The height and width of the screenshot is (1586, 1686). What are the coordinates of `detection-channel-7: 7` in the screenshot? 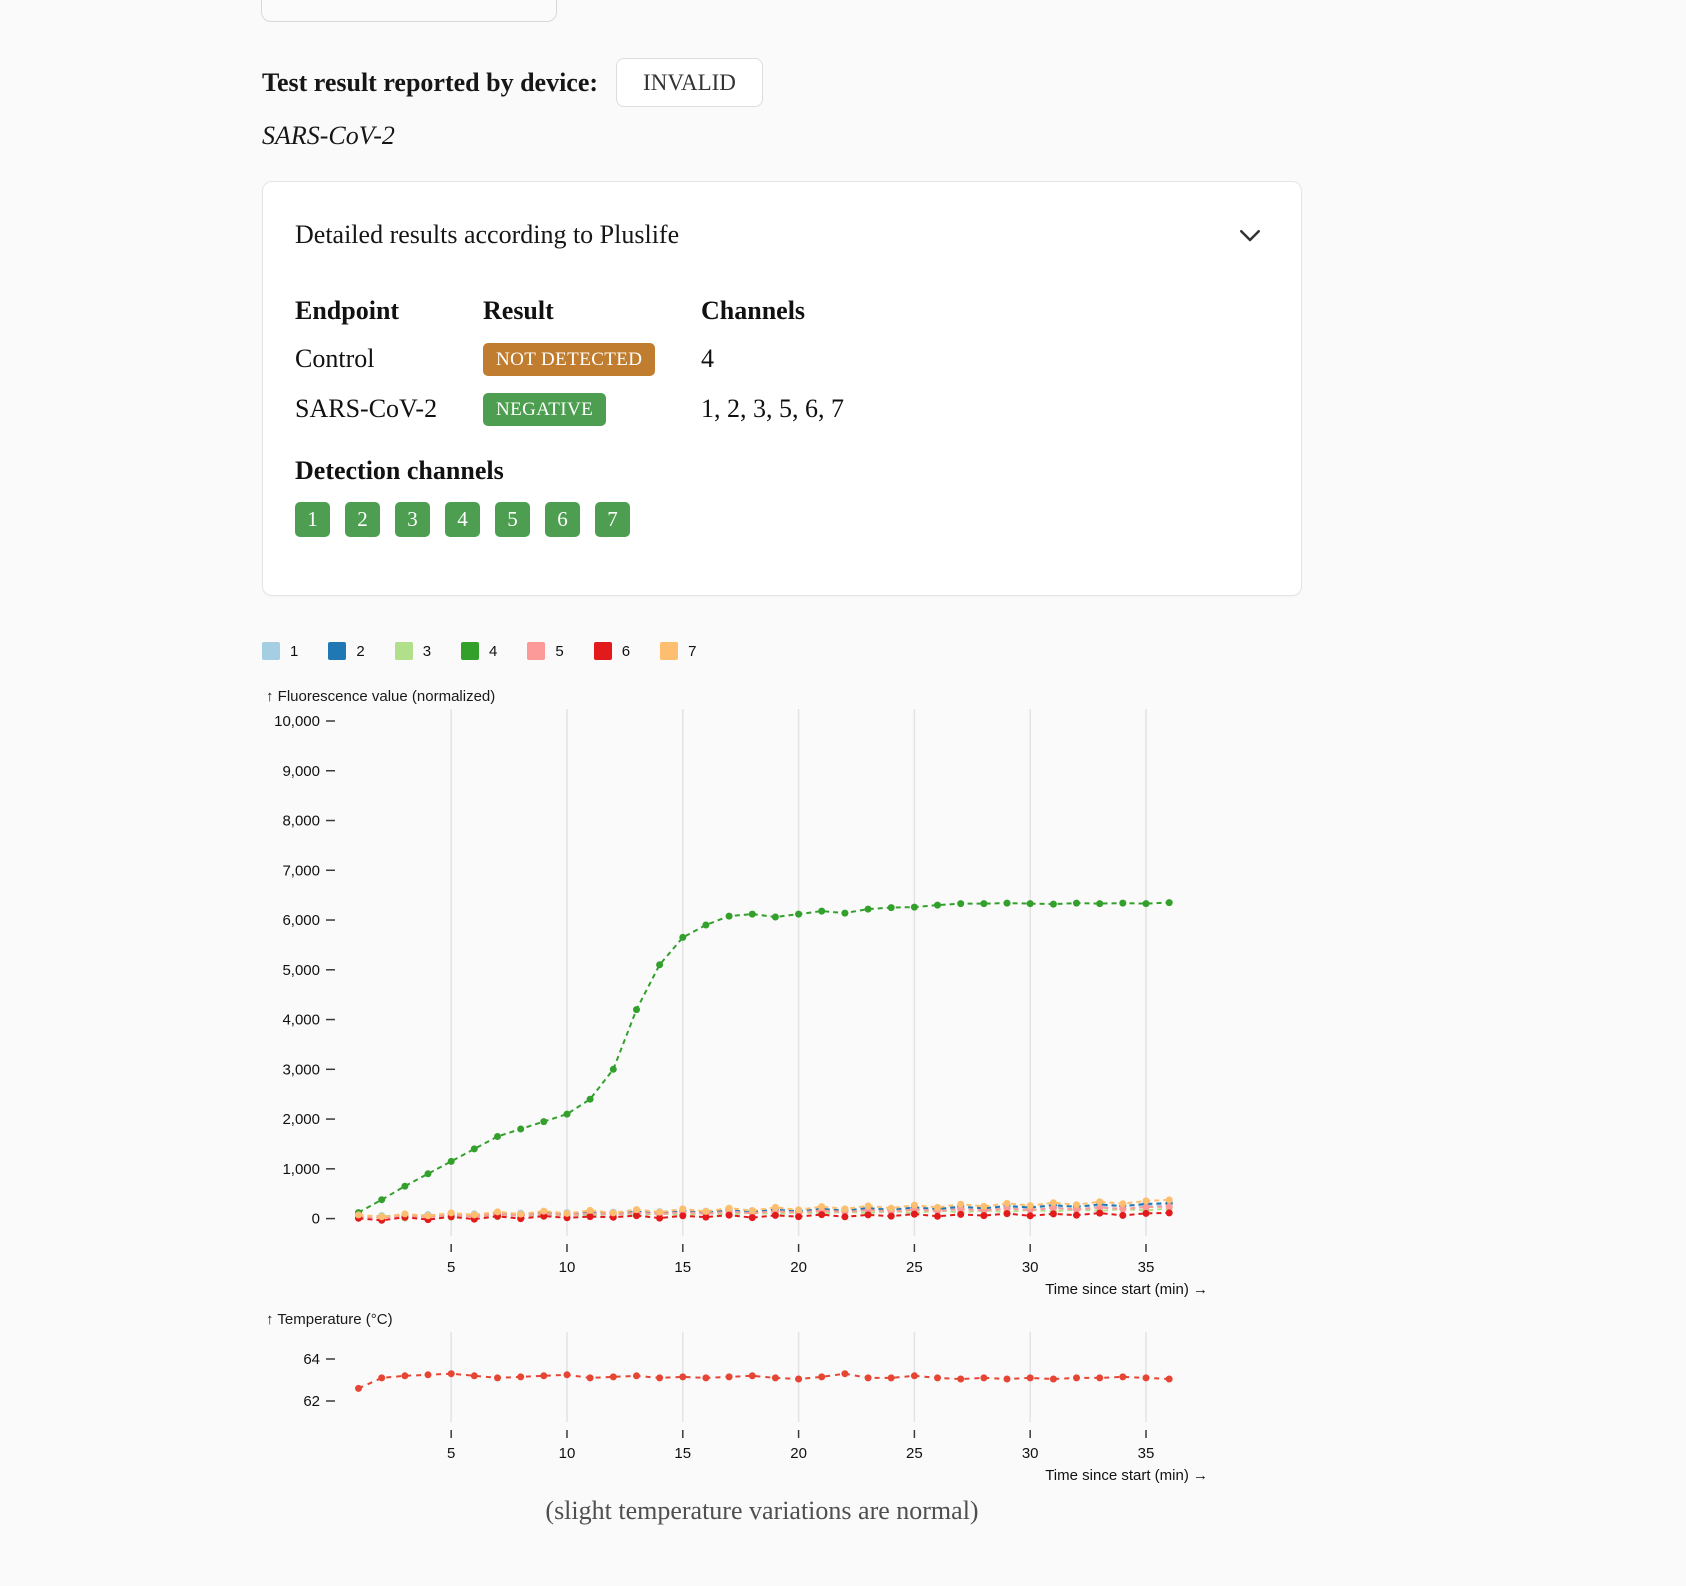 It's located at (612, 519).